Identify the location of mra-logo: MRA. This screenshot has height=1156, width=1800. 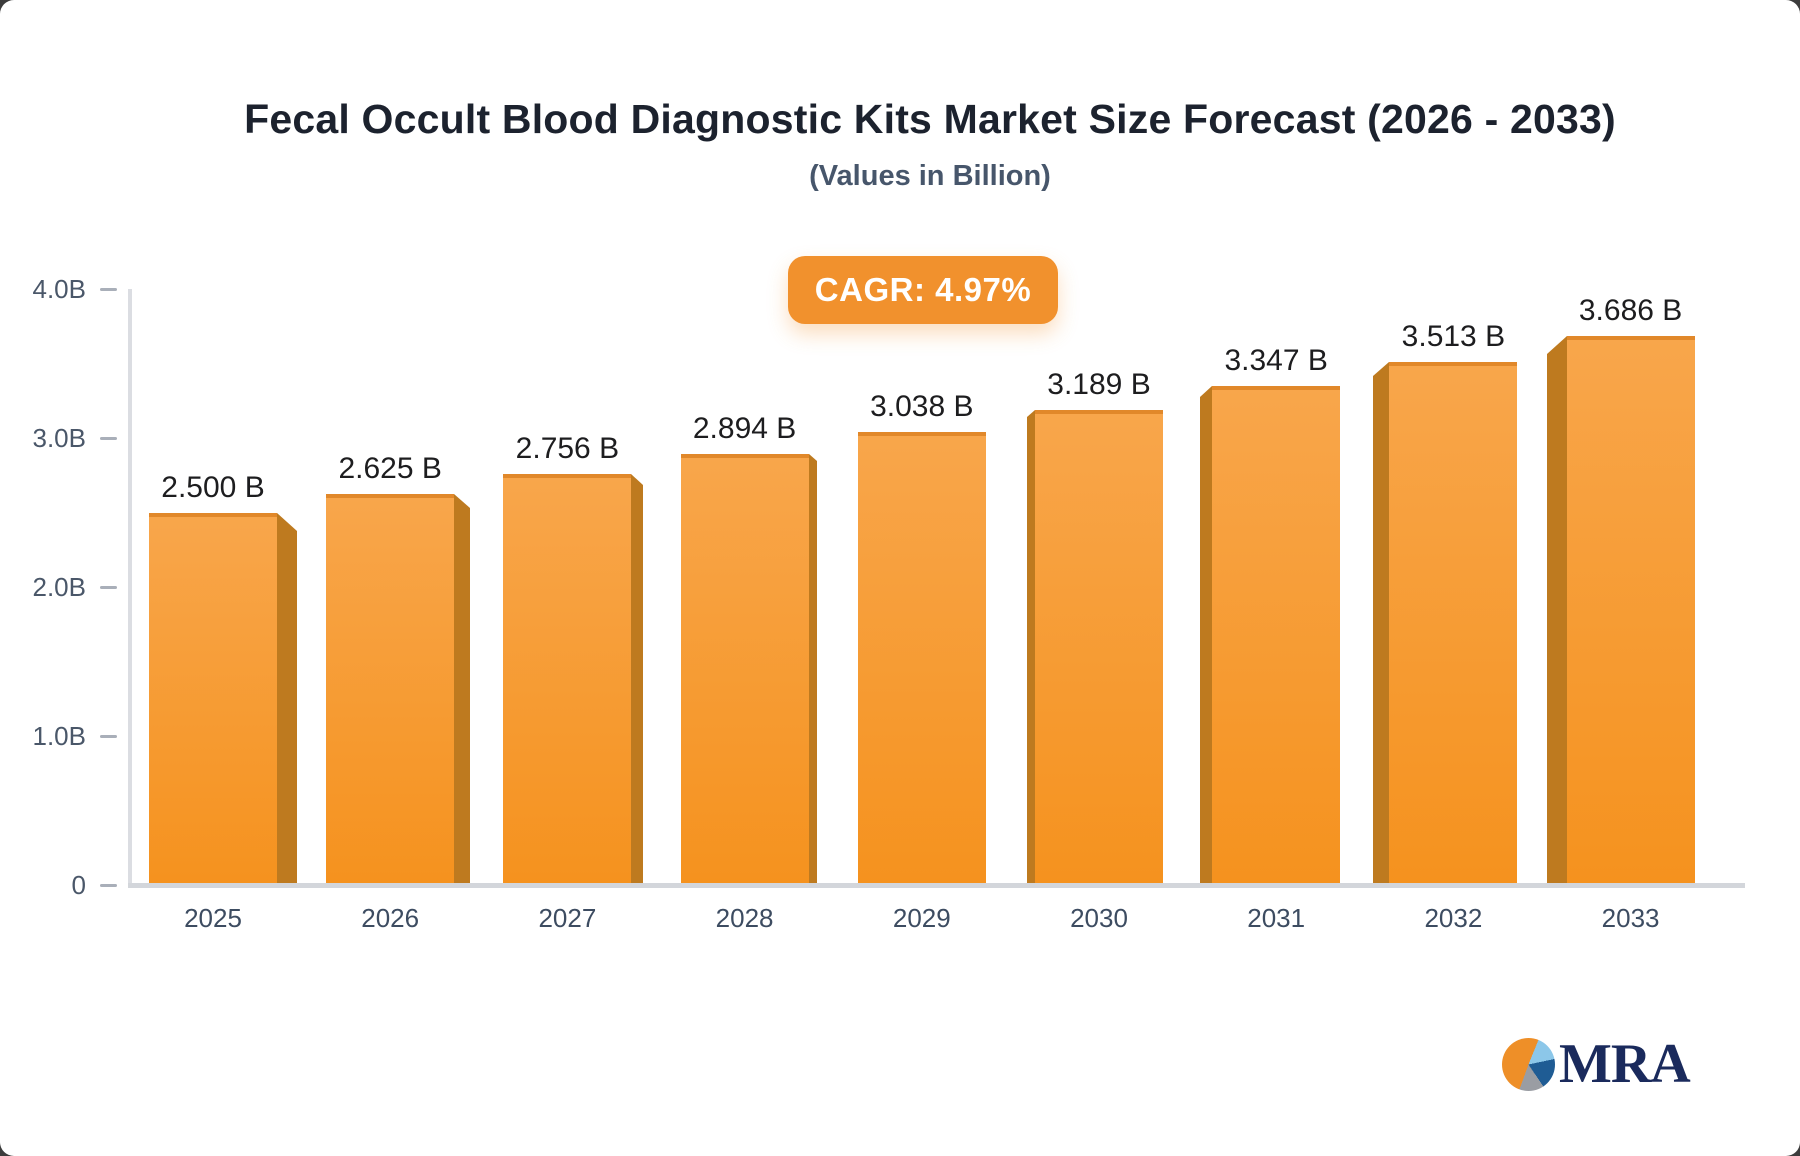
(1596, 1064).